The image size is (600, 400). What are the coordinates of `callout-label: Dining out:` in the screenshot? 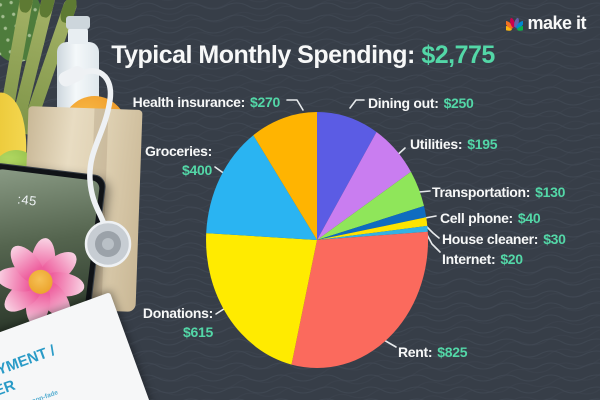 It's located at (403, 103).